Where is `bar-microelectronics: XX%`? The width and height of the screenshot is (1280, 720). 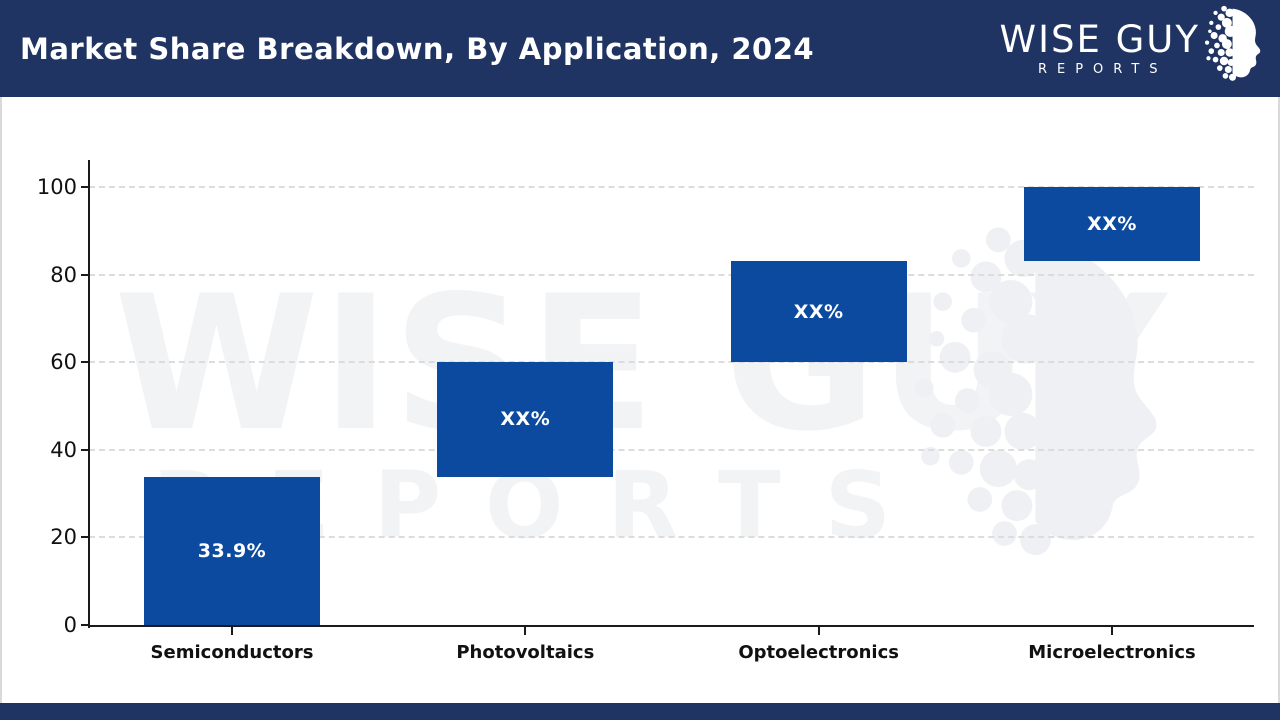 bar-microelectronics: XX% is located at coordinates (1111, 224).